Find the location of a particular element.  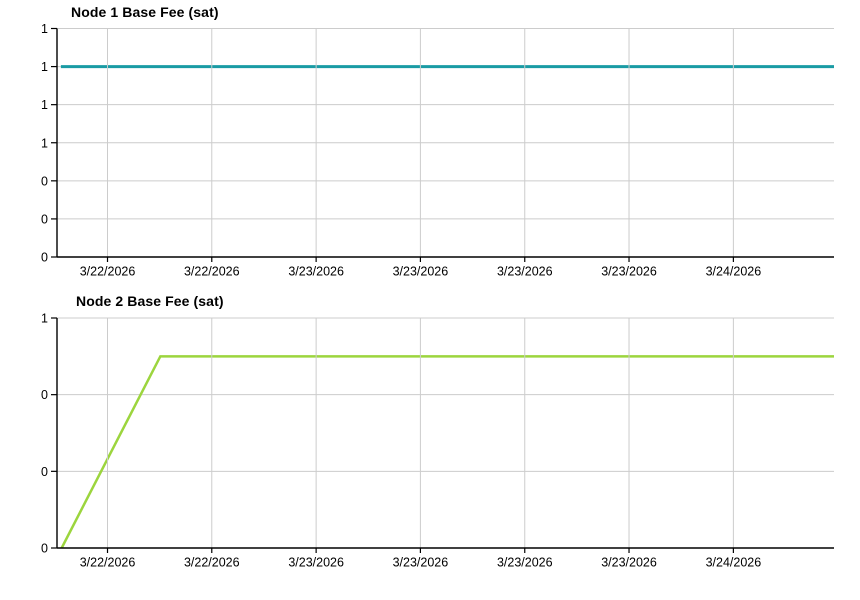

chart1-title: Node 1 Base Fee (sat) is located at coordinates (145, 12).